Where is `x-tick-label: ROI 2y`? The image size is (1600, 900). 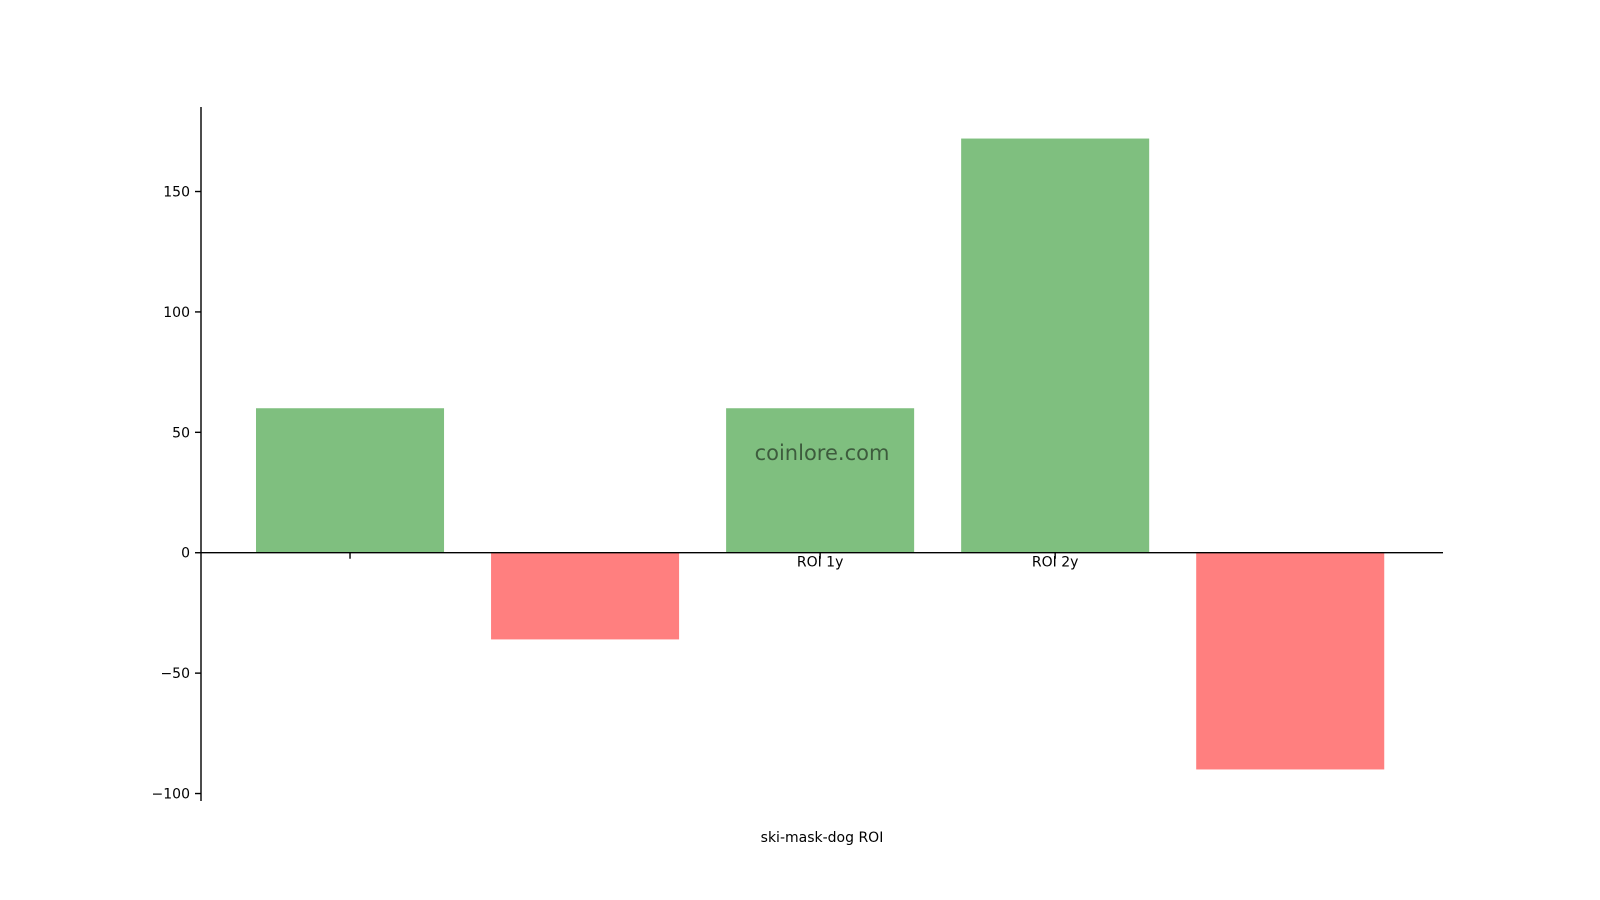 x-tick-label: ROI 2y is located at coordinates (1055, 563).